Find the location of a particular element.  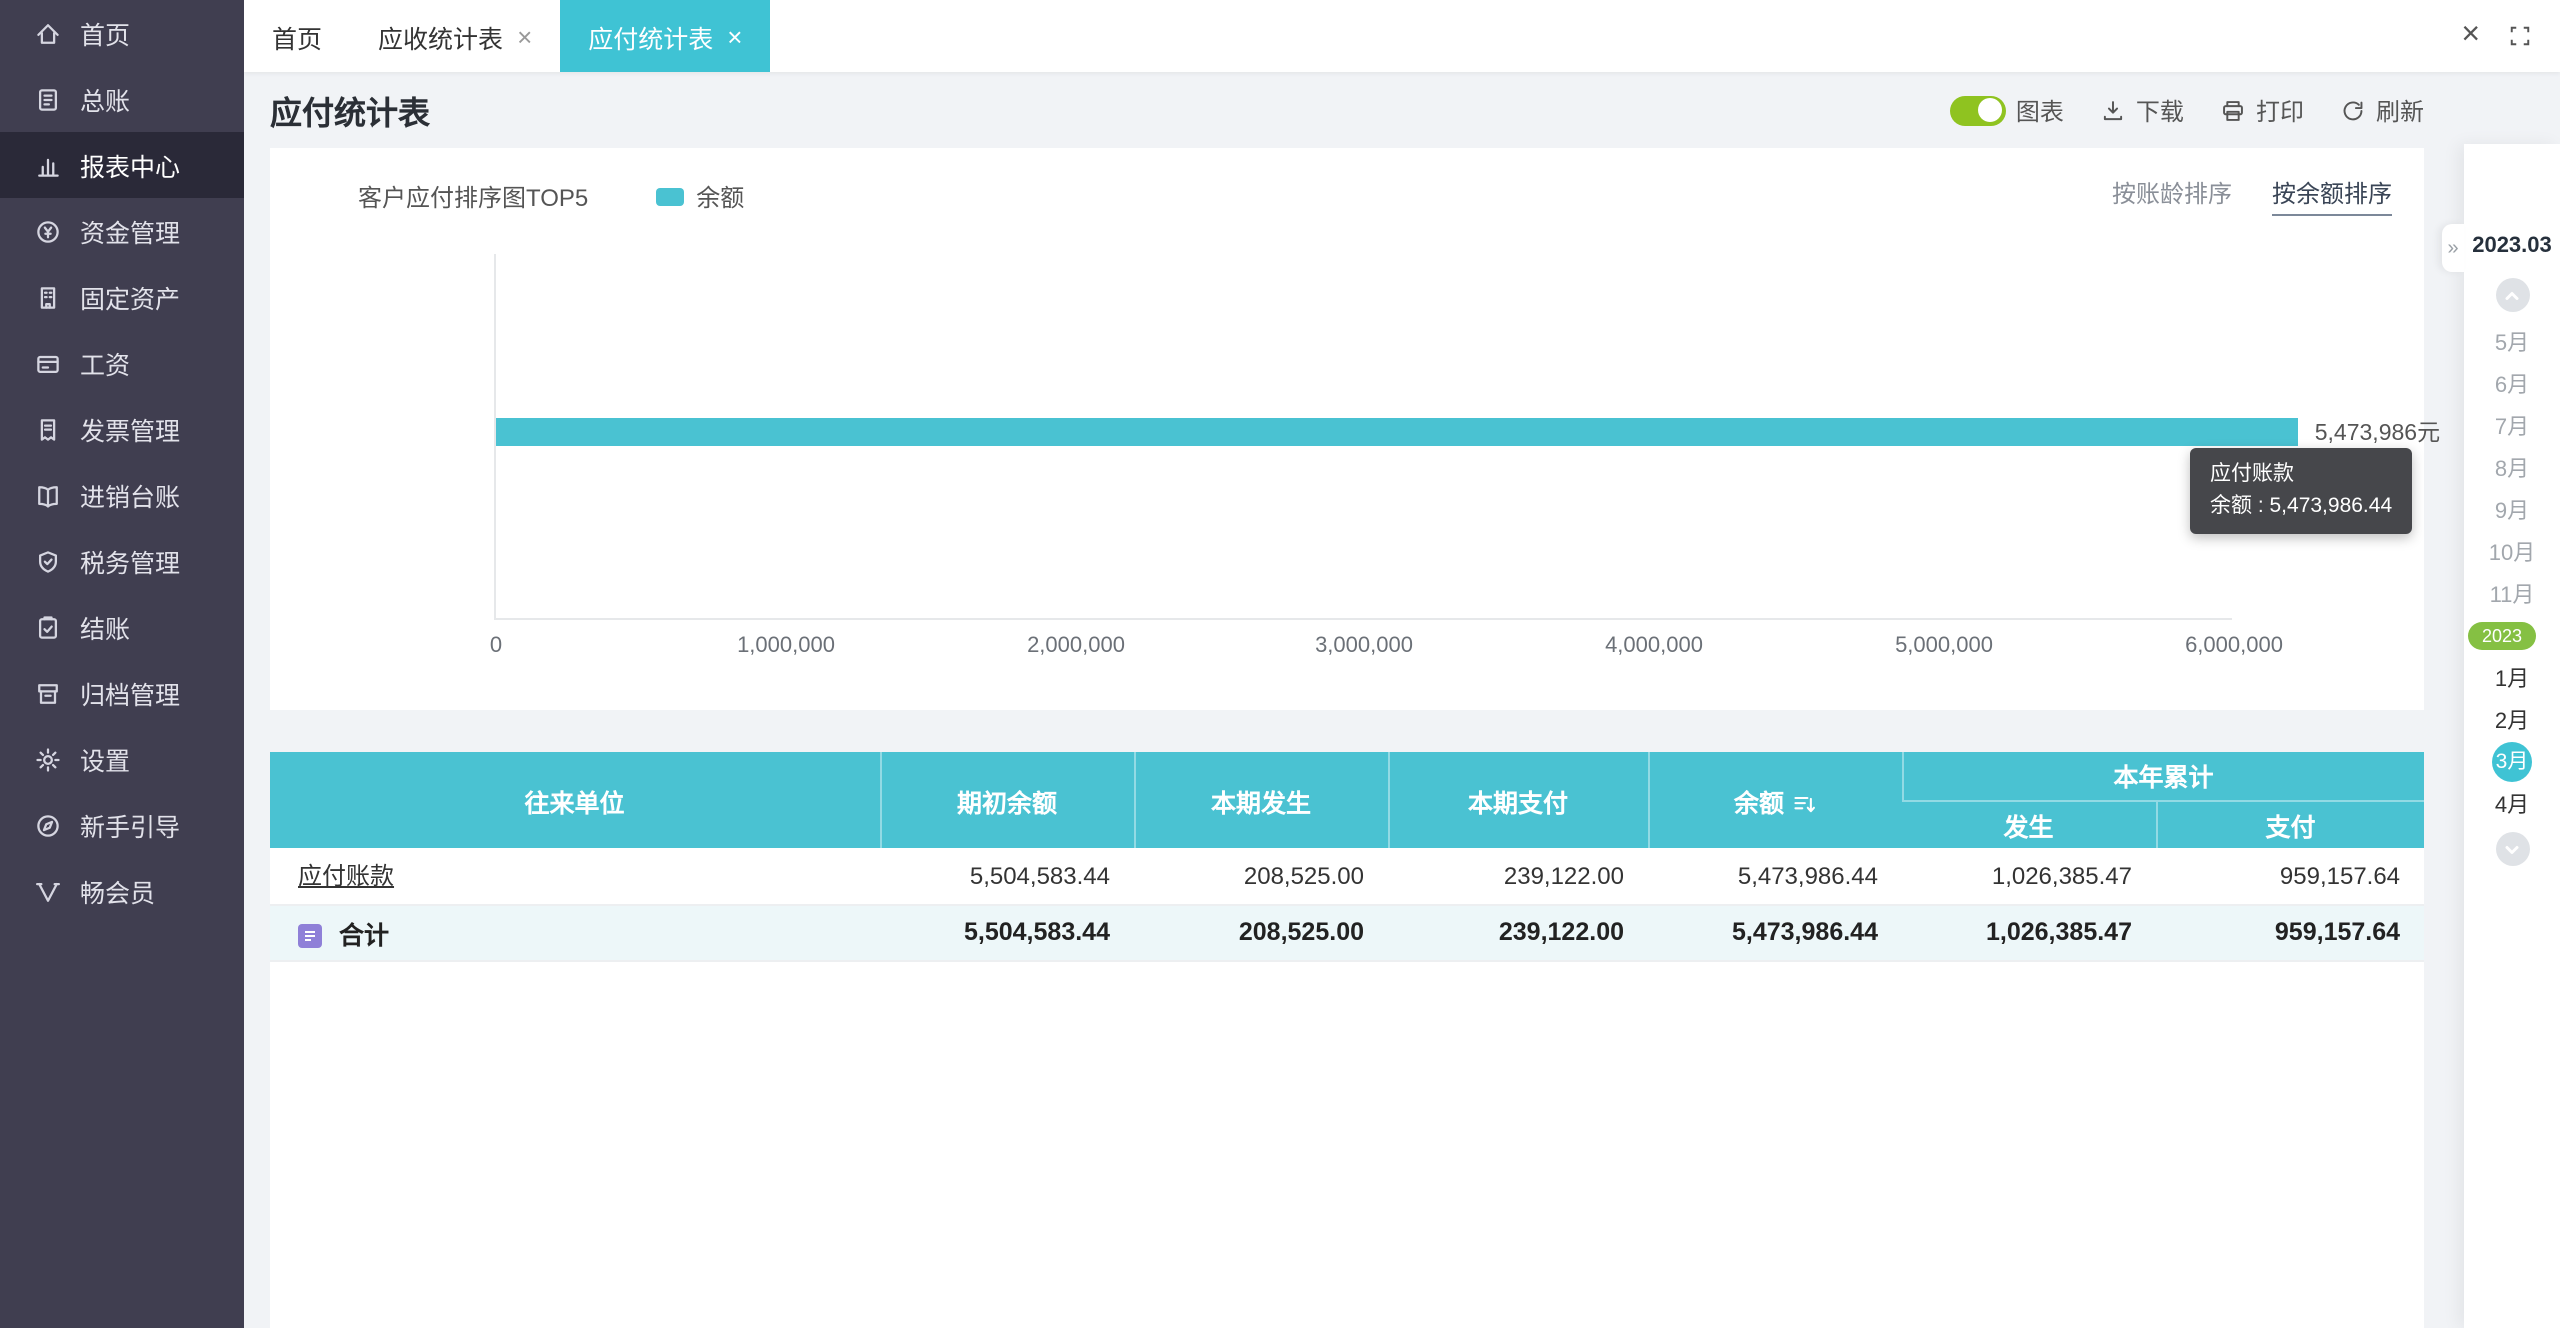

sidebar-item-report-center: 报表中心 is located at coordinates (122, 165).